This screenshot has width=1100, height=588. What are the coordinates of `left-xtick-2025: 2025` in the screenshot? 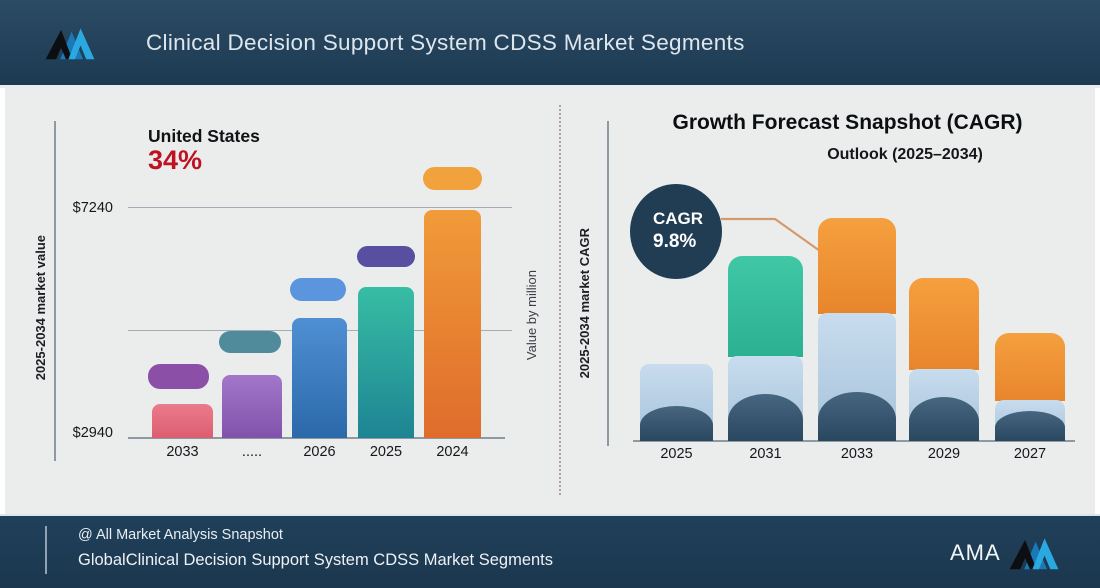 It's located at (386, 452).